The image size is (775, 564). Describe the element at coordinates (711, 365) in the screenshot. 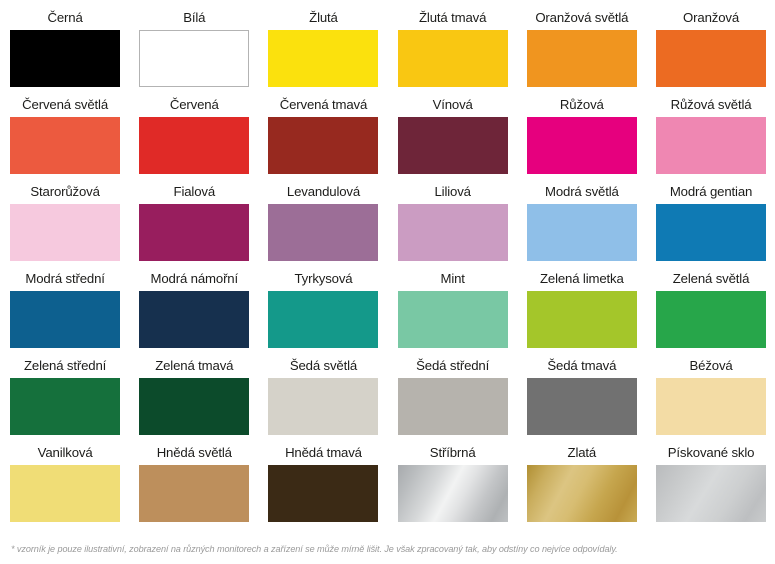

I see `swatch-label: Béžová` at that location.